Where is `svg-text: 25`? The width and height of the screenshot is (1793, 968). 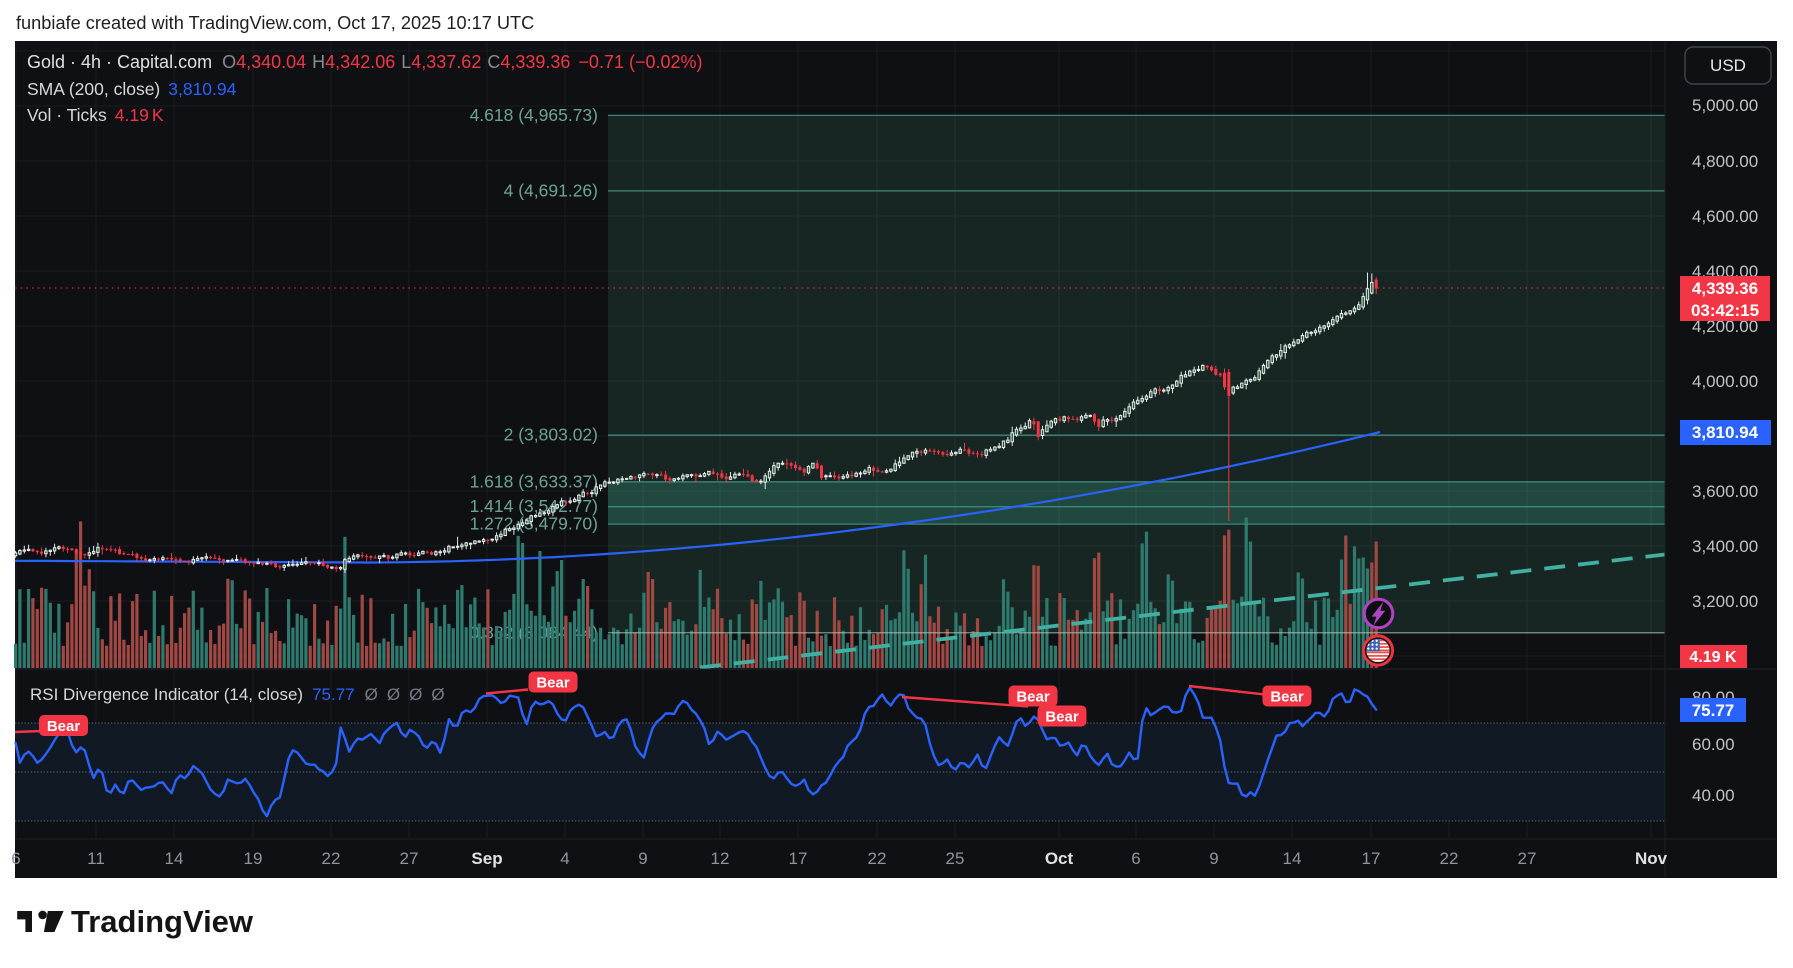
svg-text: 25 is located at coordinates (955, 858).